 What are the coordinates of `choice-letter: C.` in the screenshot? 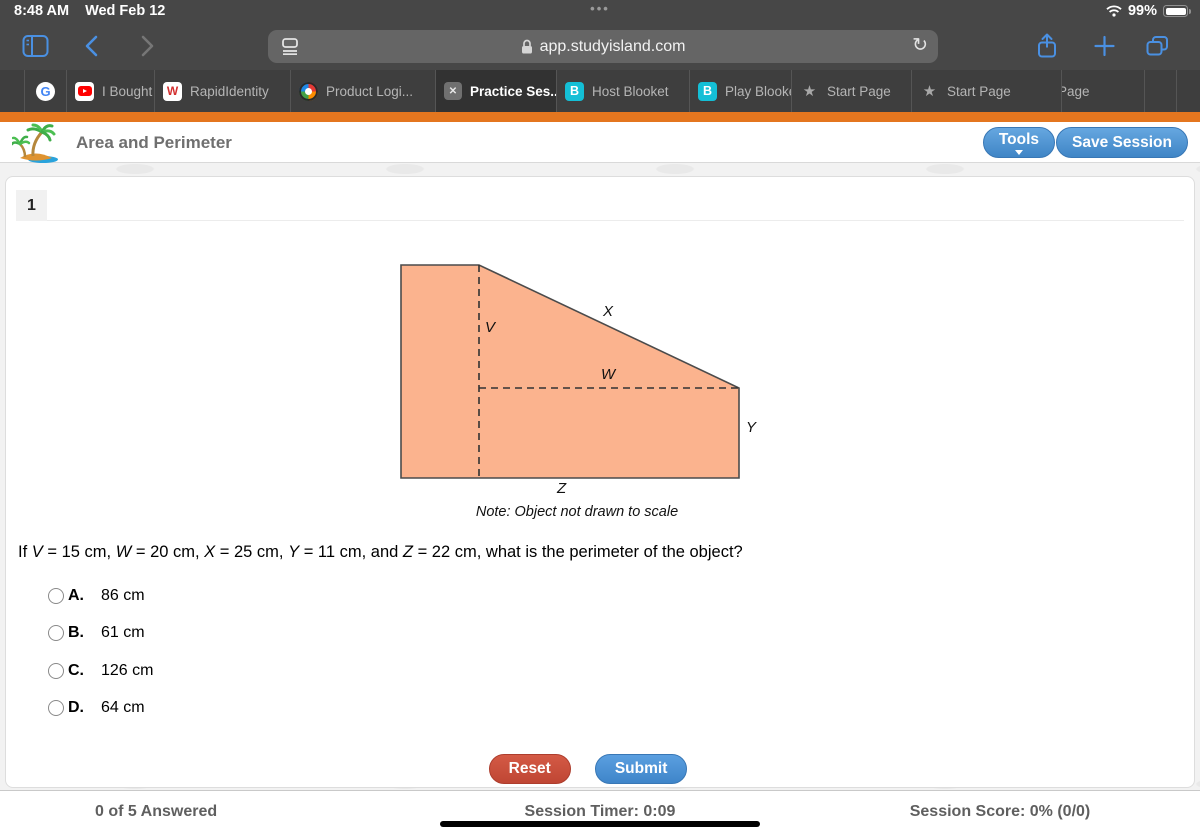 It's located at (76, 670).